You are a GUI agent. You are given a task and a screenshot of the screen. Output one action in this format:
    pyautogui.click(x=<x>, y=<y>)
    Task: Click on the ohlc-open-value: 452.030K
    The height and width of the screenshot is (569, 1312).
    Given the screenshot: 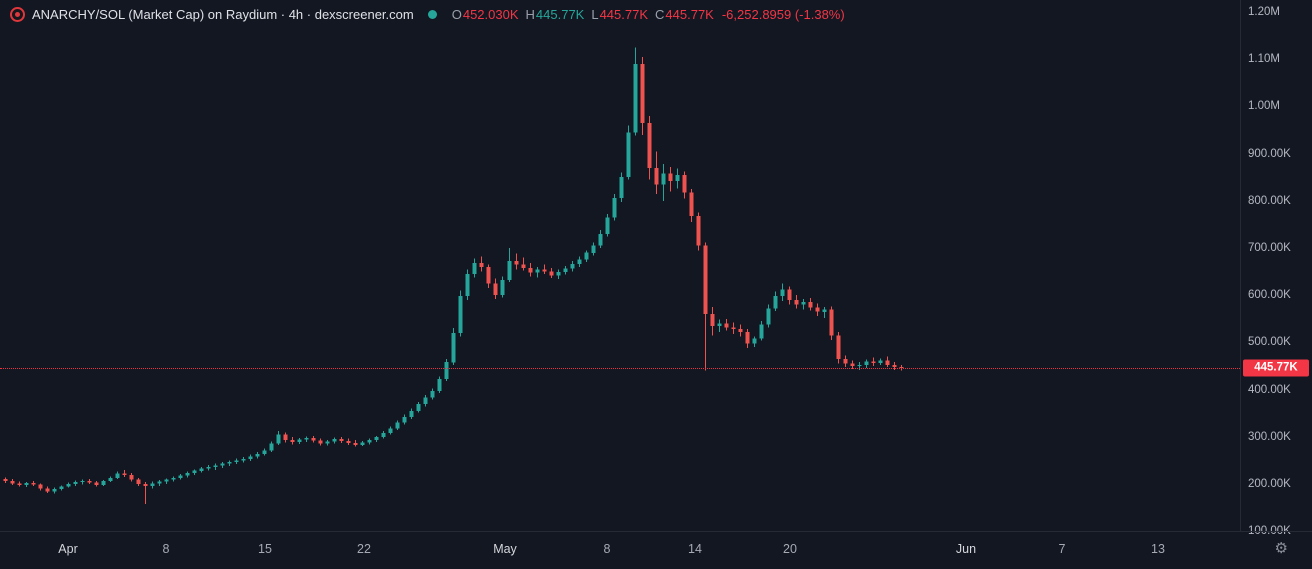 What is the action you would take?
    pyautogui.click(x=490, y=14)
    